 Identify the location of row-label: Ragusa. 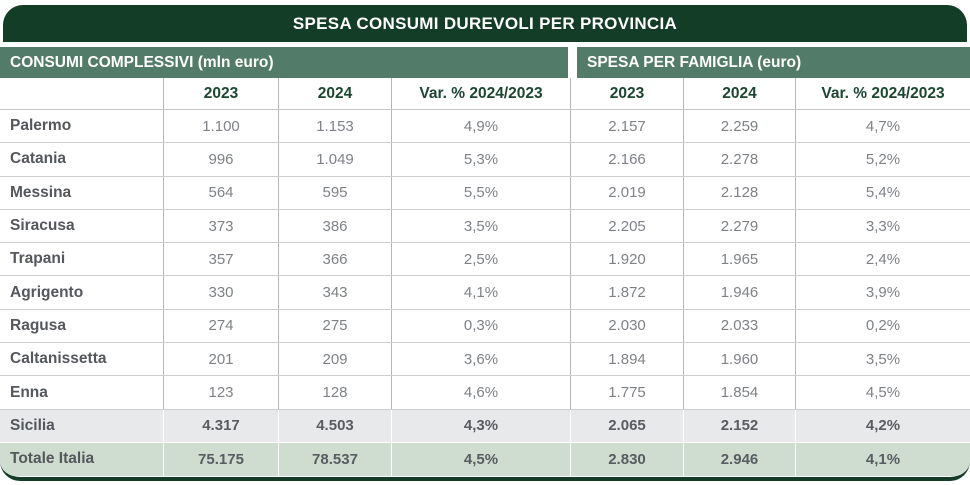
(38, 325).